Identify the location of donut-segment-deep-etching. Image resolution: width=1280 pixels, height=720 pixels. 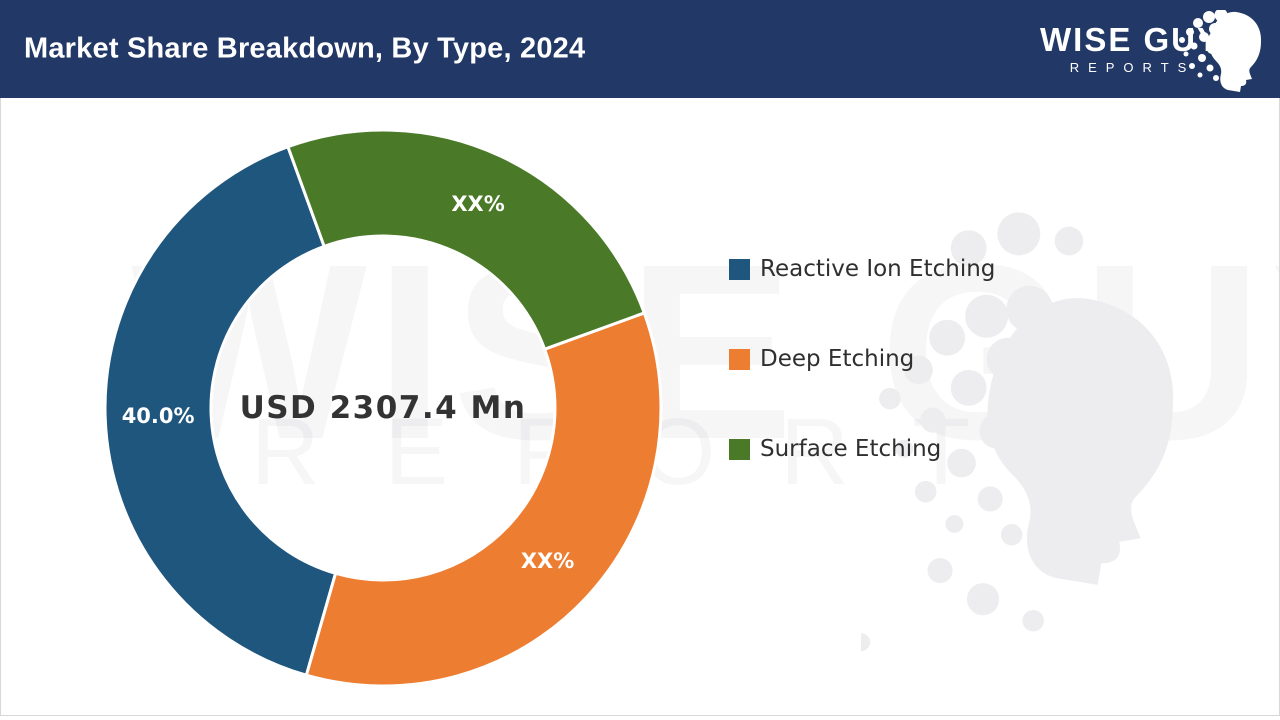
(483, 499).